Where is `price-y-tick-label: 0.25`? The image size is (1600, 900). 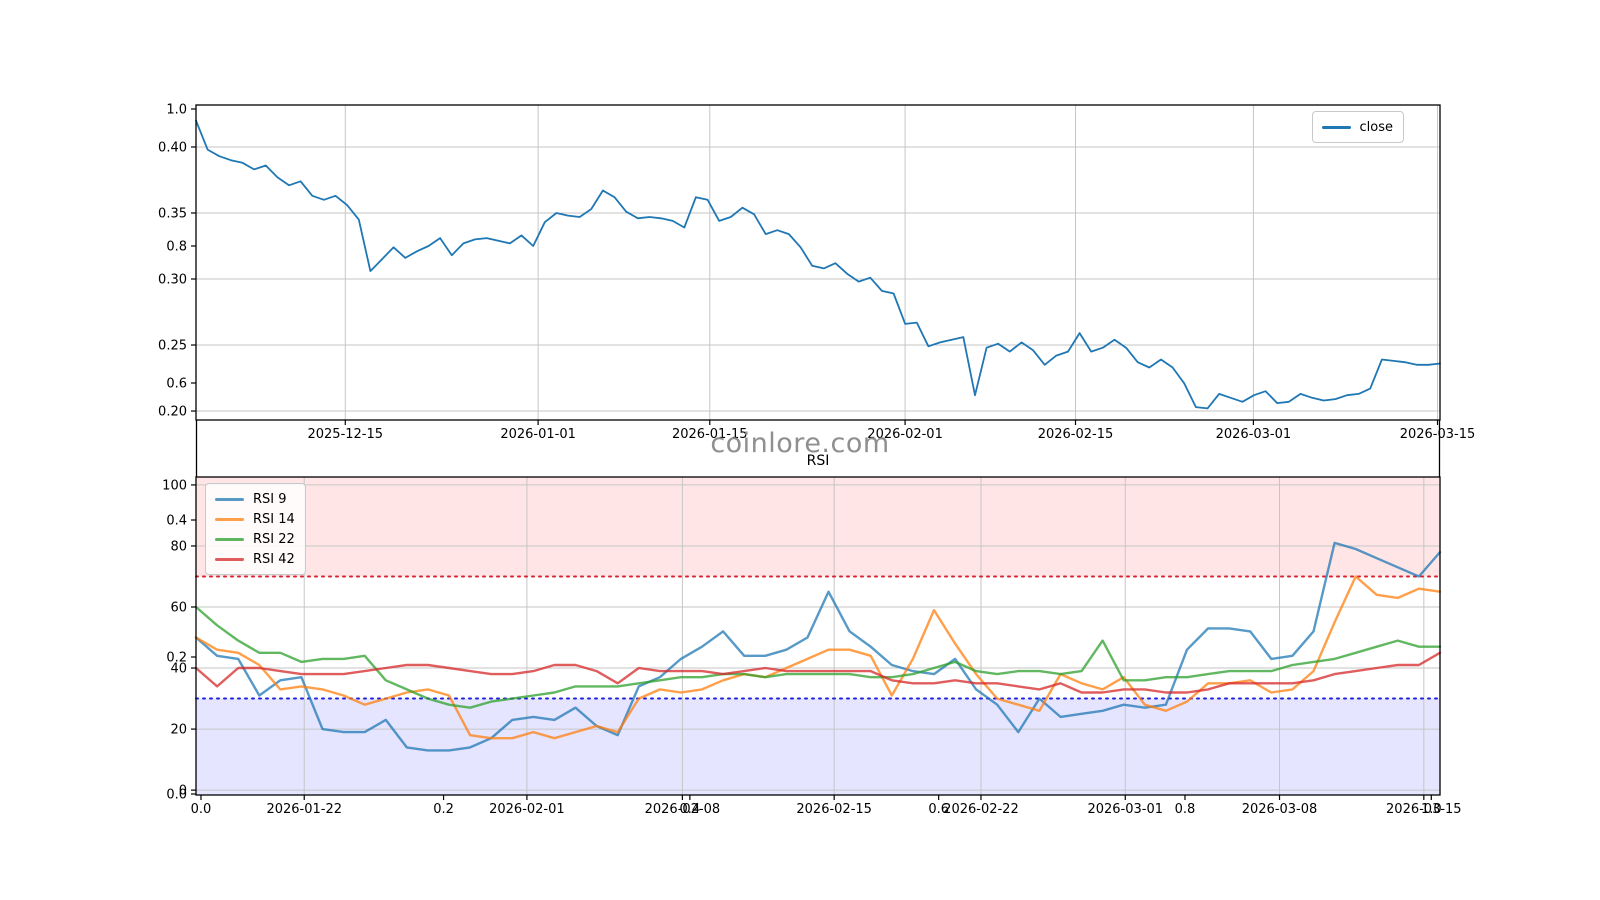
price-y-tick-label: 0.25 is located at coordinates (172, 346).